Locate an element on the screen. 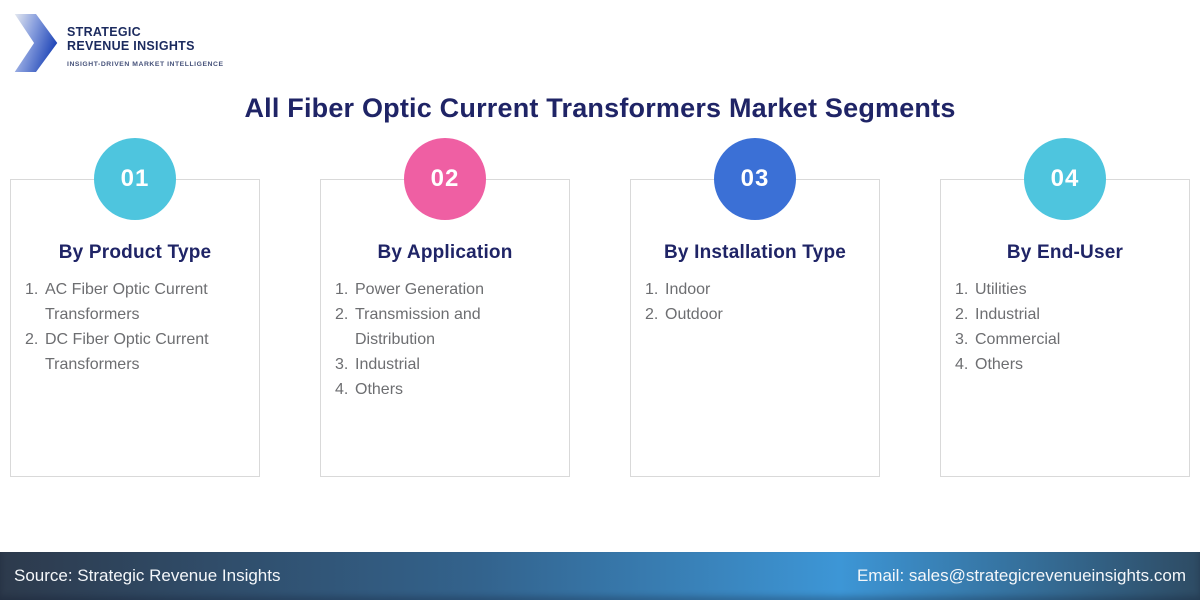  segment-number-badge: 02 is located at coordinates (445, 179).